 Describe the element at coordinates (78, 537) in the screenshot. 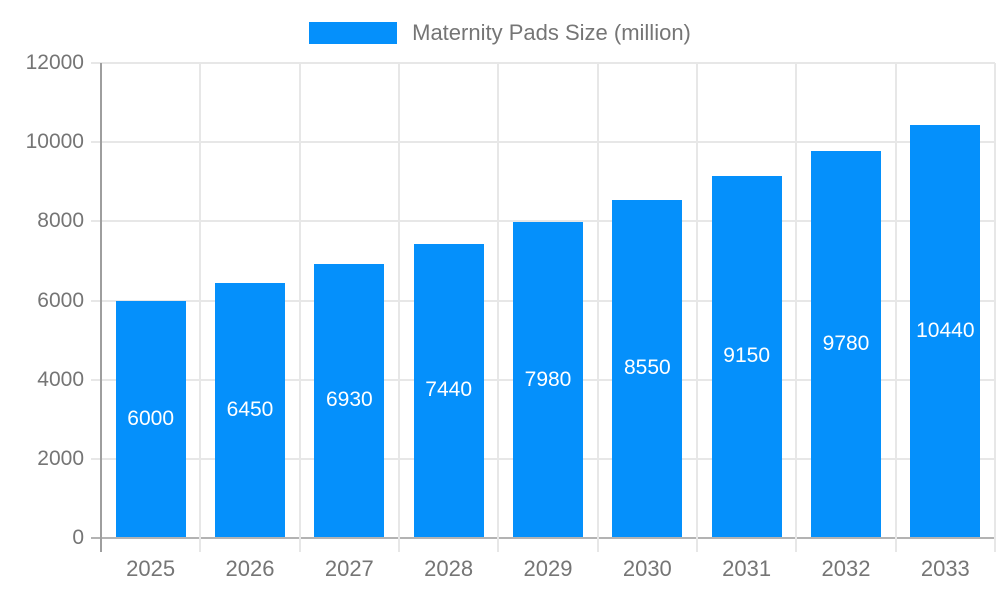

I see `y-tick-label: 0` at that location.